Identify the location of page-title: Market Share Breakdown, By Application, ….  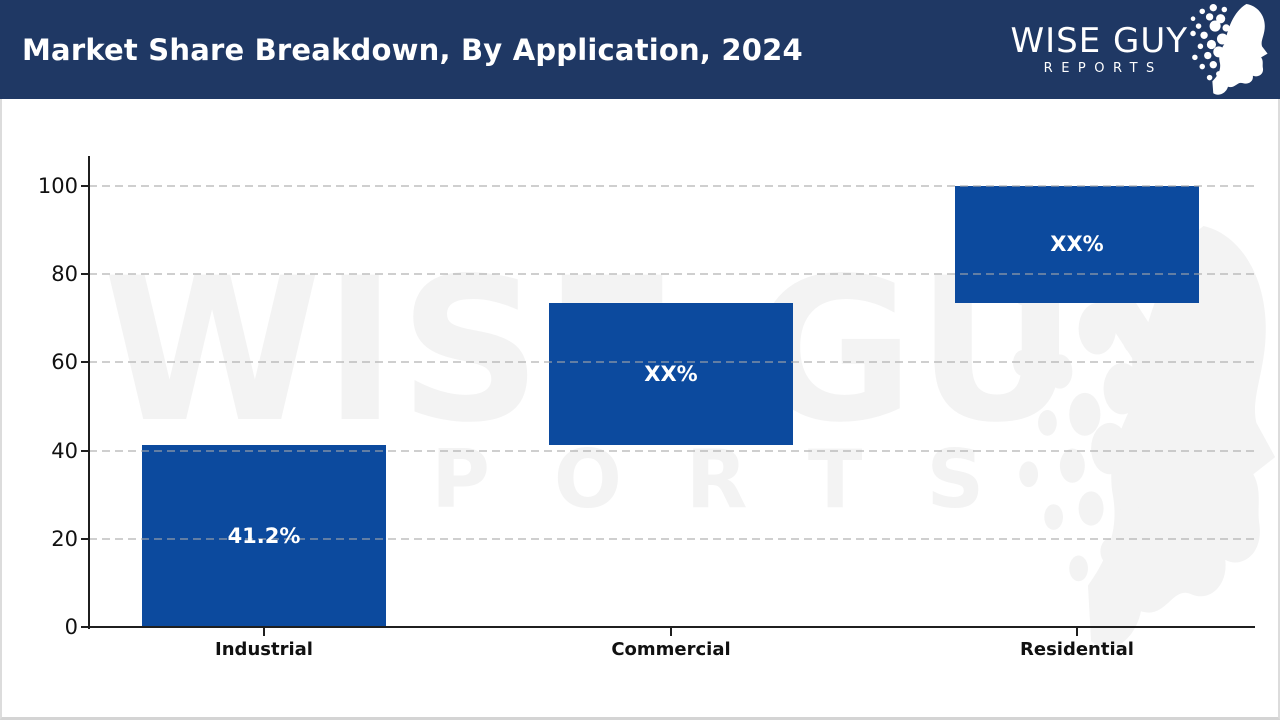
(412, 49).